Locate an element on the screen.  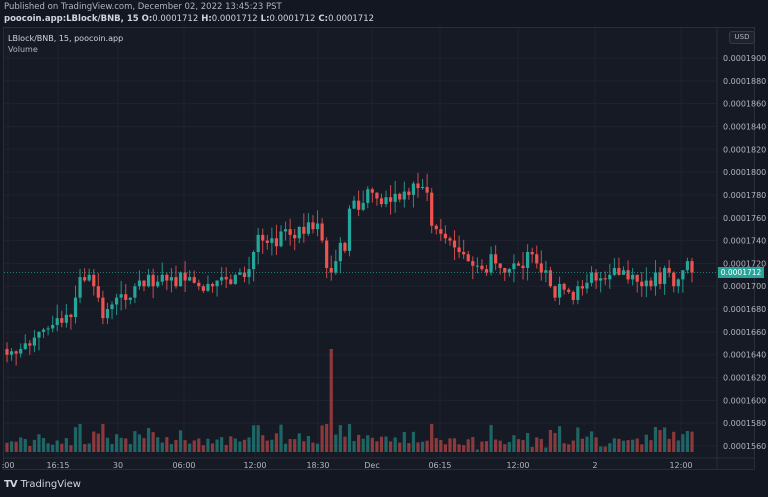
y-tick-label: 0.0001840 is located at coordinates (744, 126).